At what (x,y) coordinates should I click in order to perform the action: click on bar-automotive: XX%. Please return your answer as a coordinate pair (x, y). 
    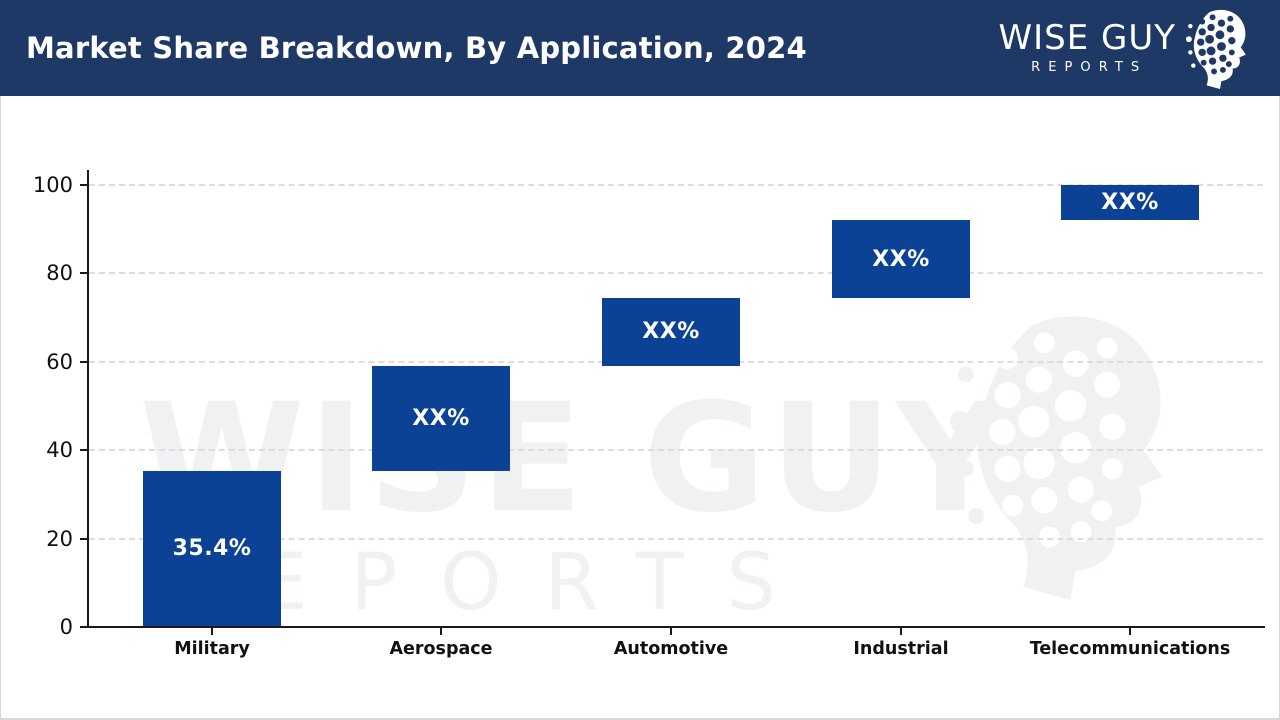
    Looking at the image, I should click on (671, 332).